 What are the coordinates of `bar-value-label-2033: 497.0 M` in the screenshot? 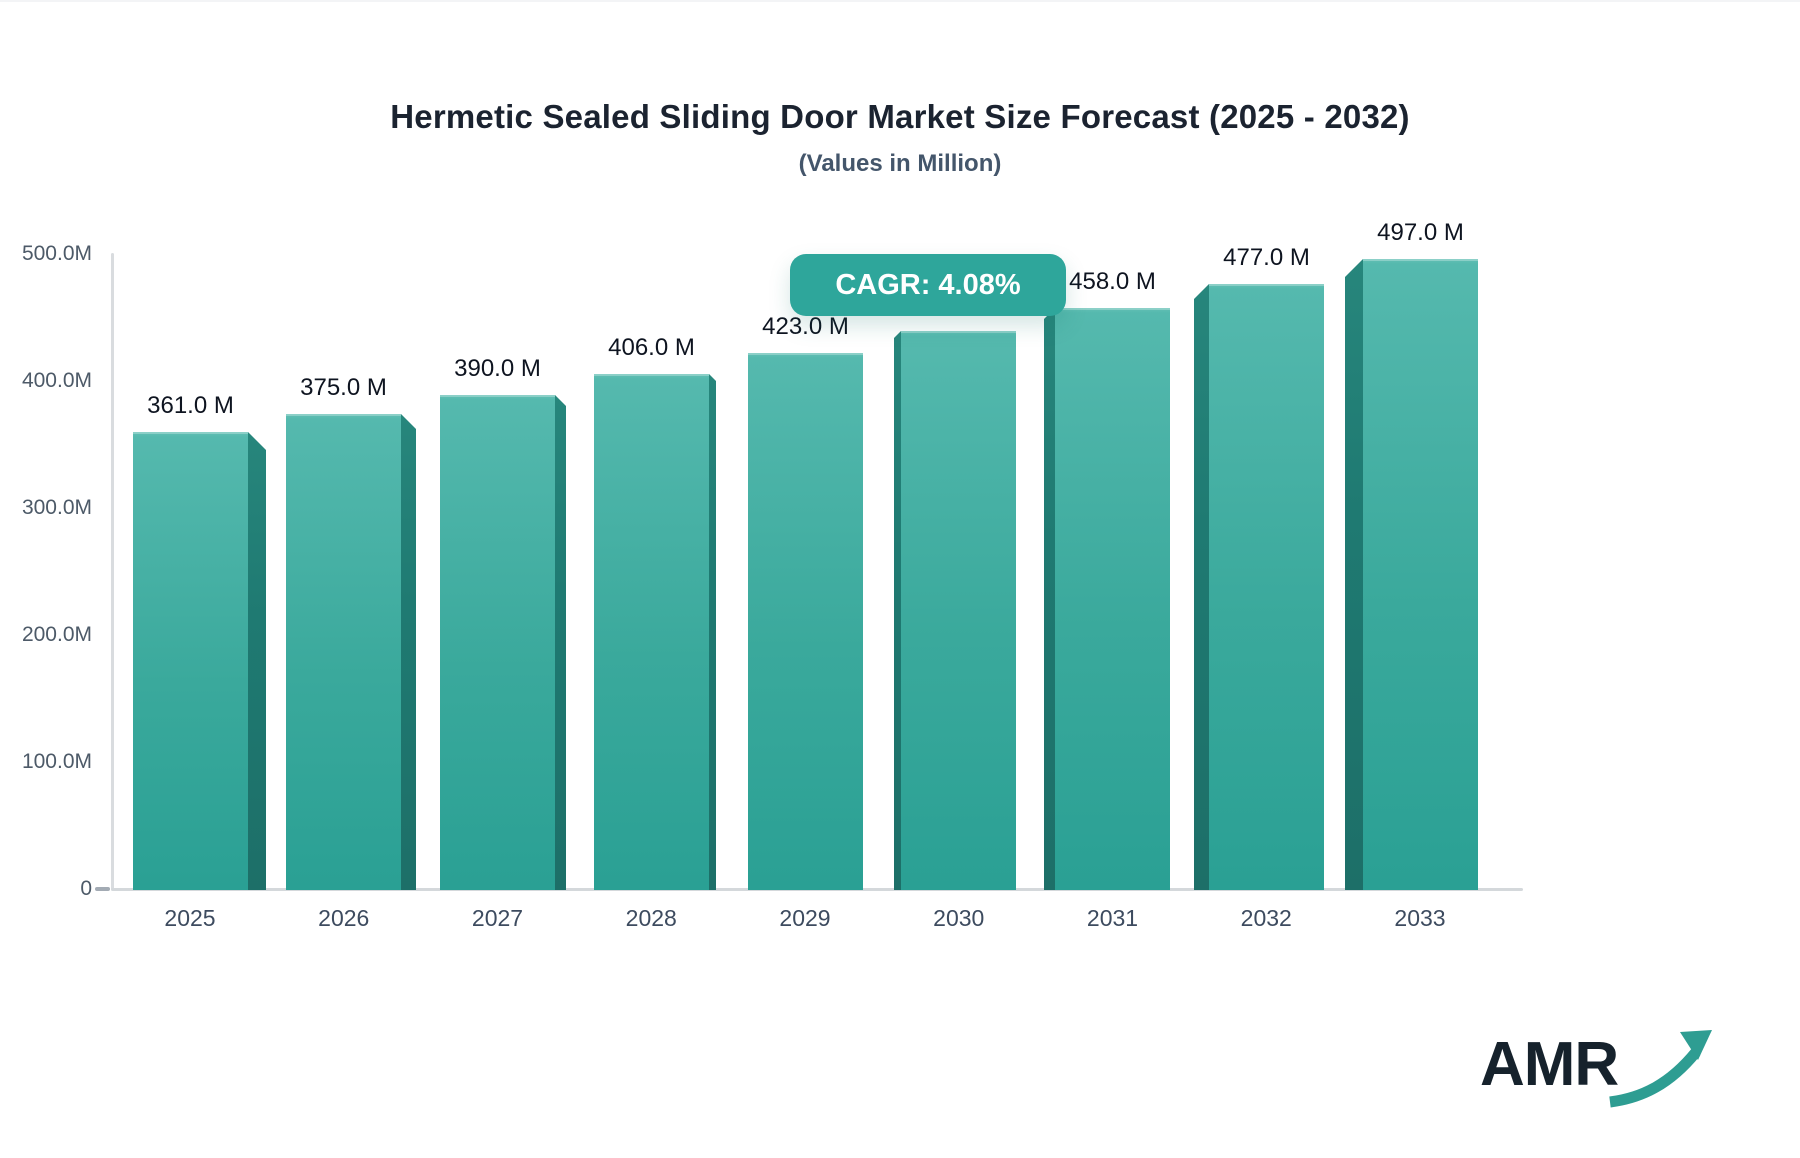 It's located at (1420, 232).